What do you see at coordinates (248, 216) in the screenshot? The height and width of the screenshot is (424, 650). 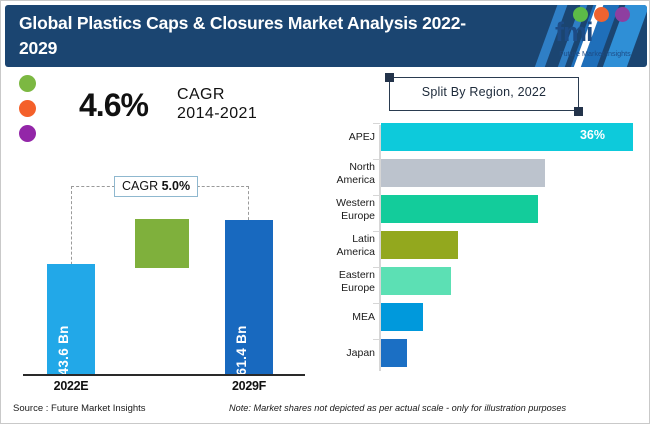 I see `cagr-connector-down-right` at bounding box center [248, 216].